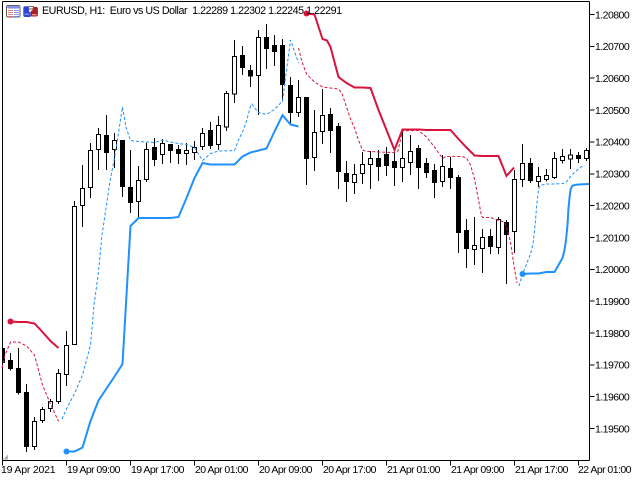 Image resolution: width=640 pixels, height=480 pixels. Describe the element at coordinates (612, 206) in the screenshot. I see `svg-text: 1.20200` at that location.